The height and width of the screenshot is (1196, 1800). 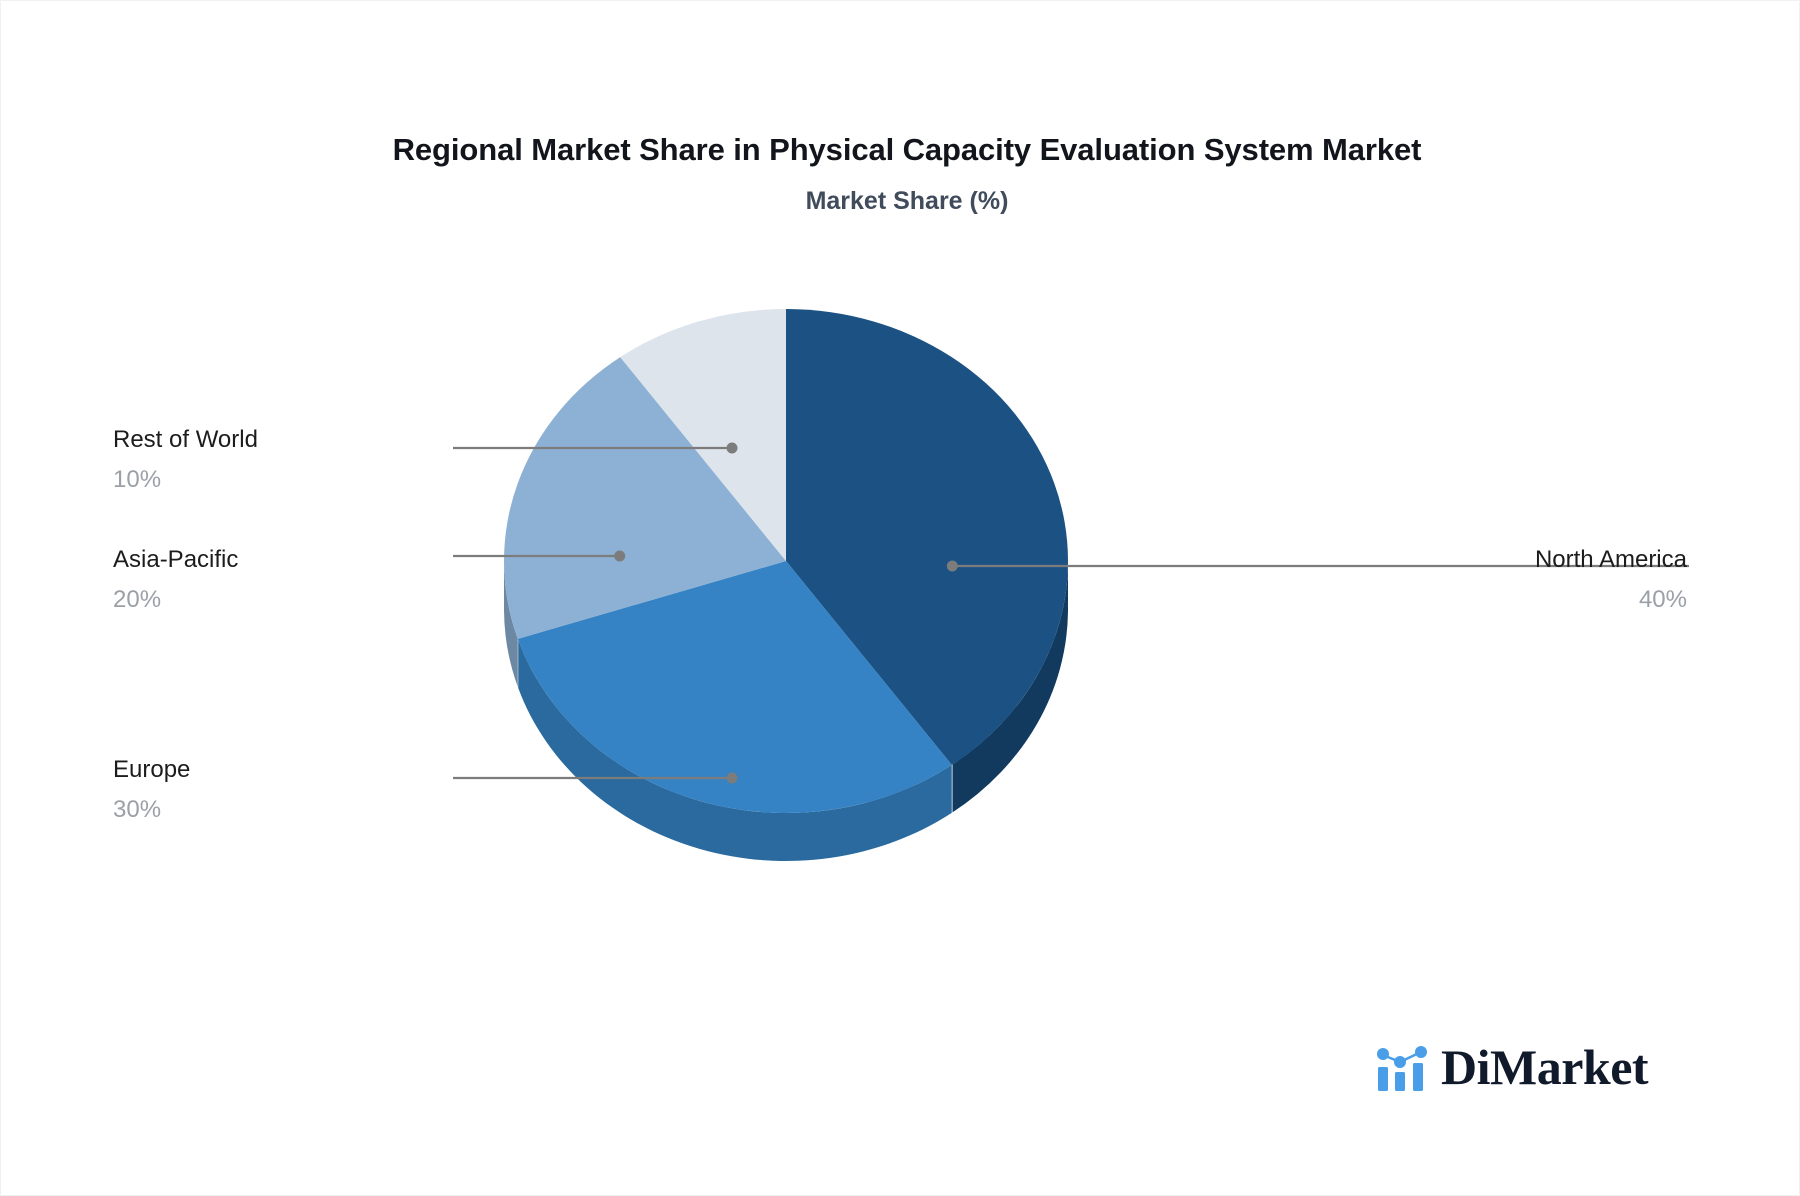 What do you see at coordinates (176, 559) in the screenshot?
I see `callout-label-asia-pacific: Asia-Pacific` at bounding box center [176, 559].